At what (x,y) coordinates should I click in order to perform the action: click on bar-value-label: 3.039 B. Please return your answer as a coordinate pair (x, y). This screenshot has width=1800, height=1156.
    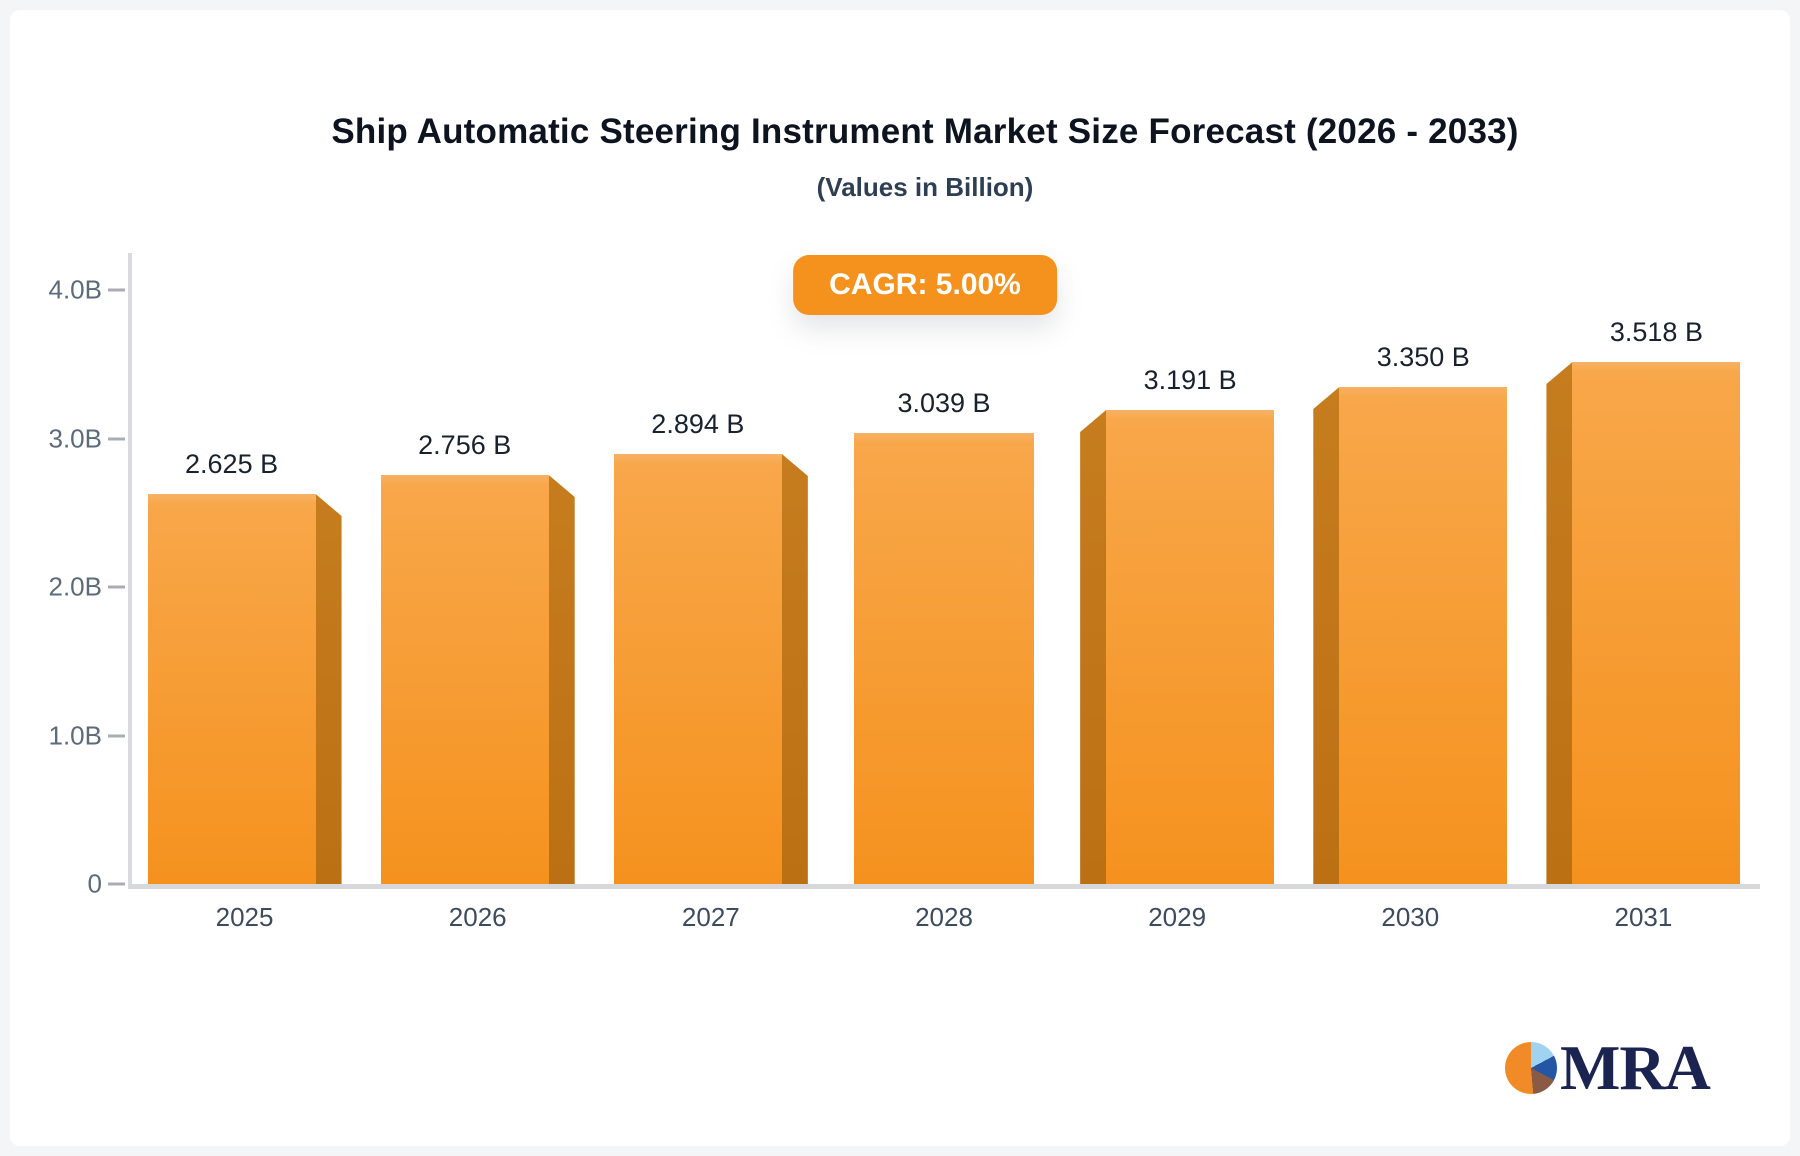
    Looking at the image, I should click on (944, 403).